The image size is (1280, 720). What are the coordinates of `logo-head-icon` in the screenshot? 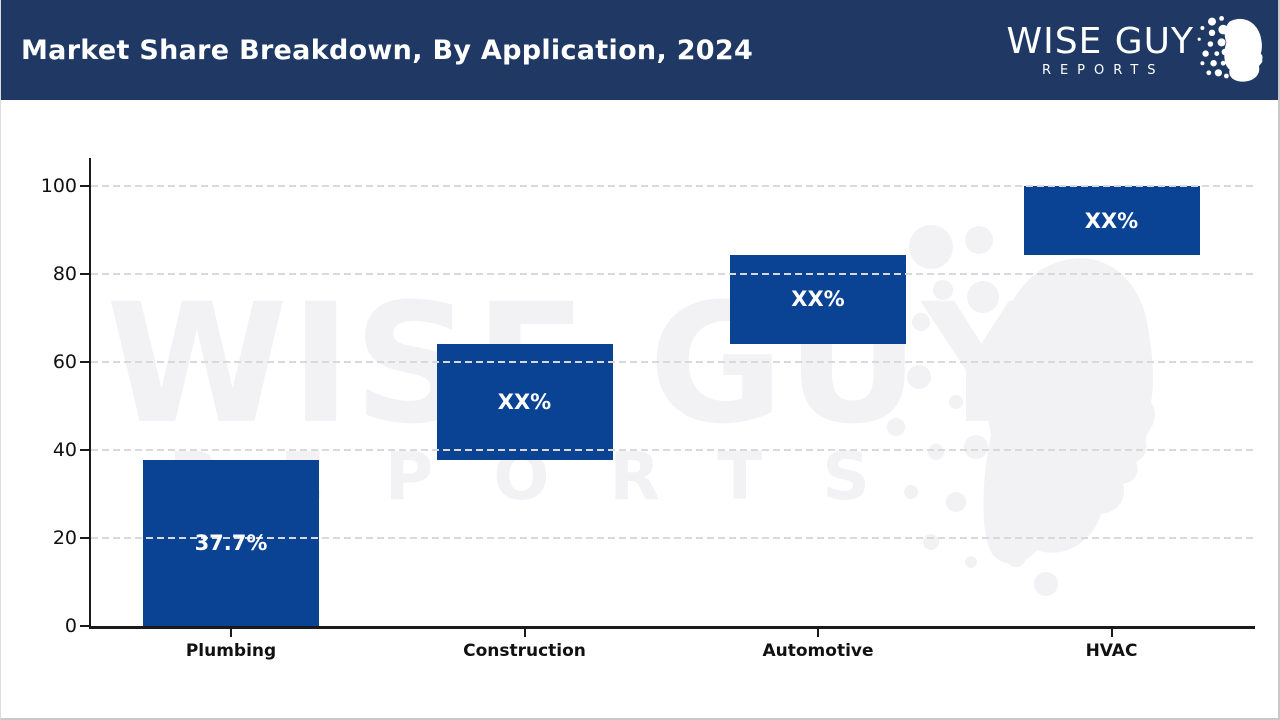 It's located at (1230, 49).